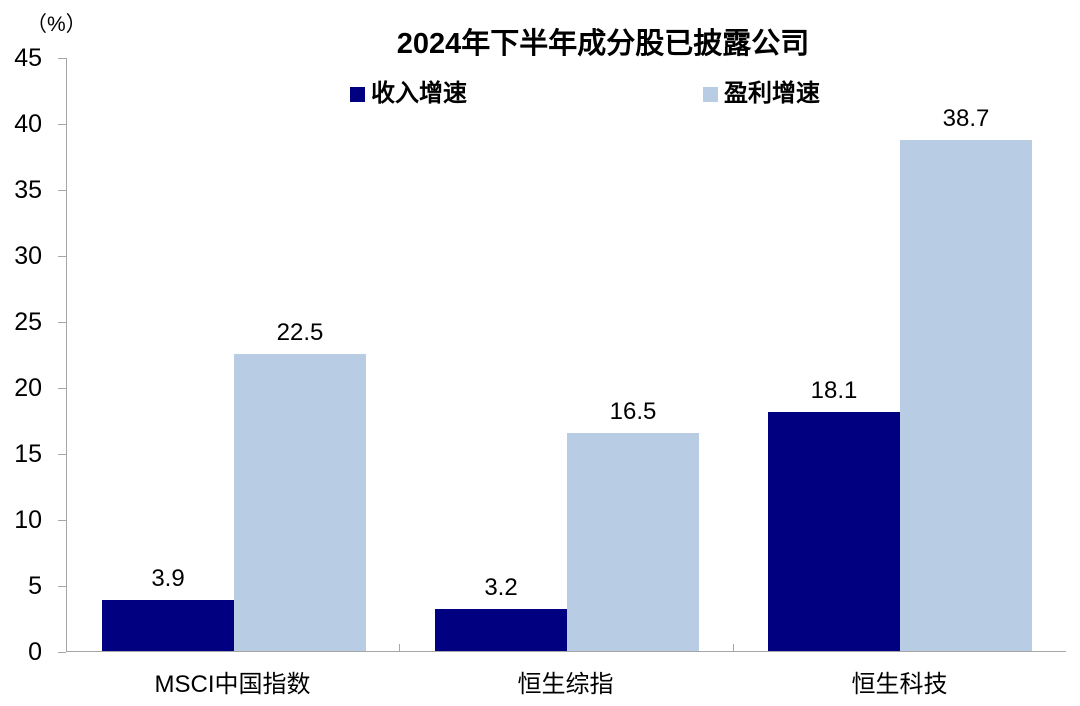 Image resolution: width=1080 pixels, height=706 pixels. What do you see at coordinates (300, 502) in the screenshot?
I see `bar-盈利增速-MSCI中国指数` at bounding box center [300, 502].